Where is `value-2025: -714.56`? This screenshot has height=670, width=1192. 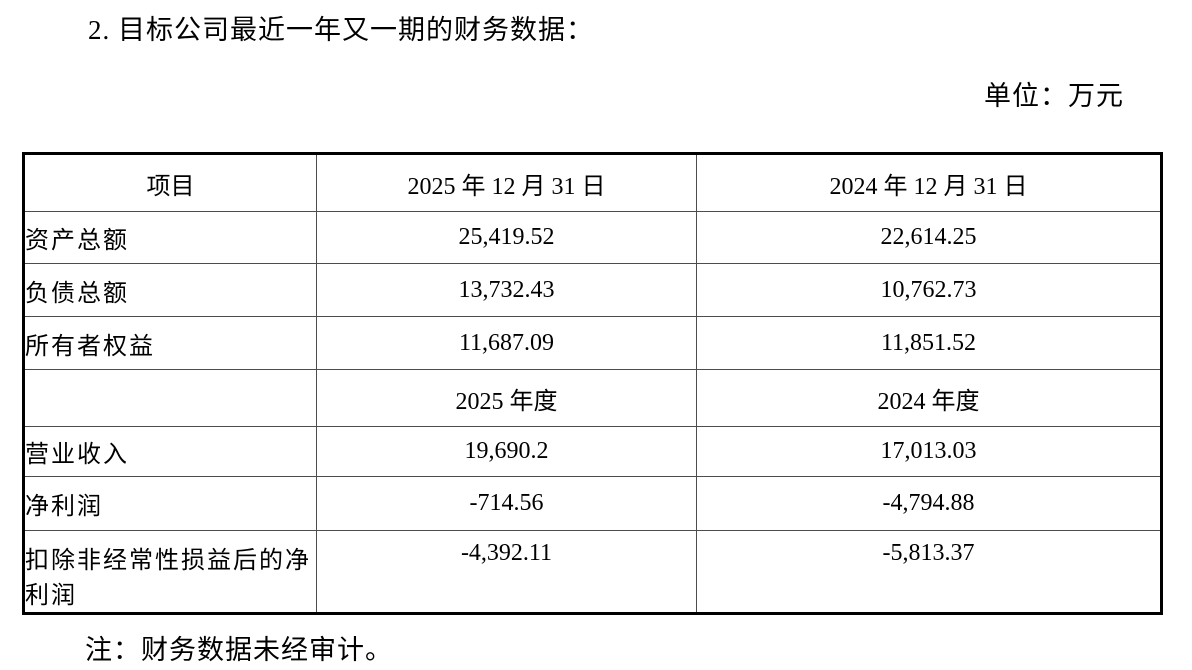
value-2025: -714.56 is located at coordinates (506, 503).